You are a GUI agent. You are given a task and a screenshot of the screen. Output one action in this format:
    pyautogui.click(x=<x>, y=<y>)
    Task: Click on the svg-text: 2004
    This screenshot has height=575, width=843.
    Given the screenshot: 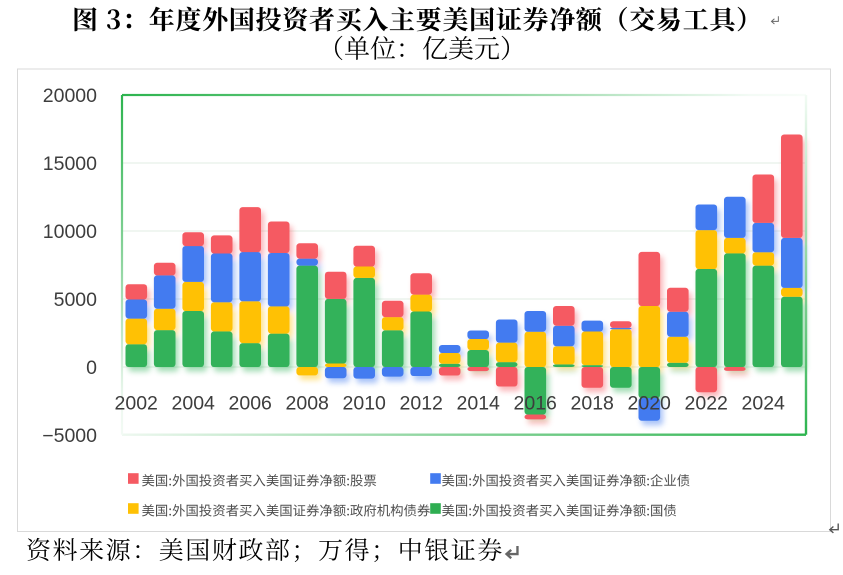 What is the action you would take?
    pyautogui.click(x=194, y=404)
    